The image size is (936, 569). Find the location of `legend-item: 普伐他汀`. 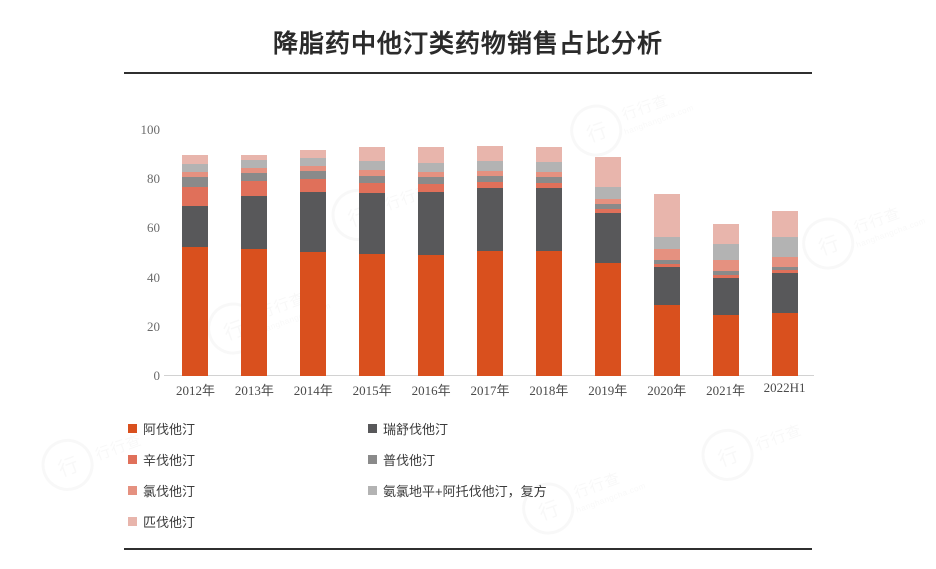

legend-item: 普伐他汀 is located at coordinates (488, 459).